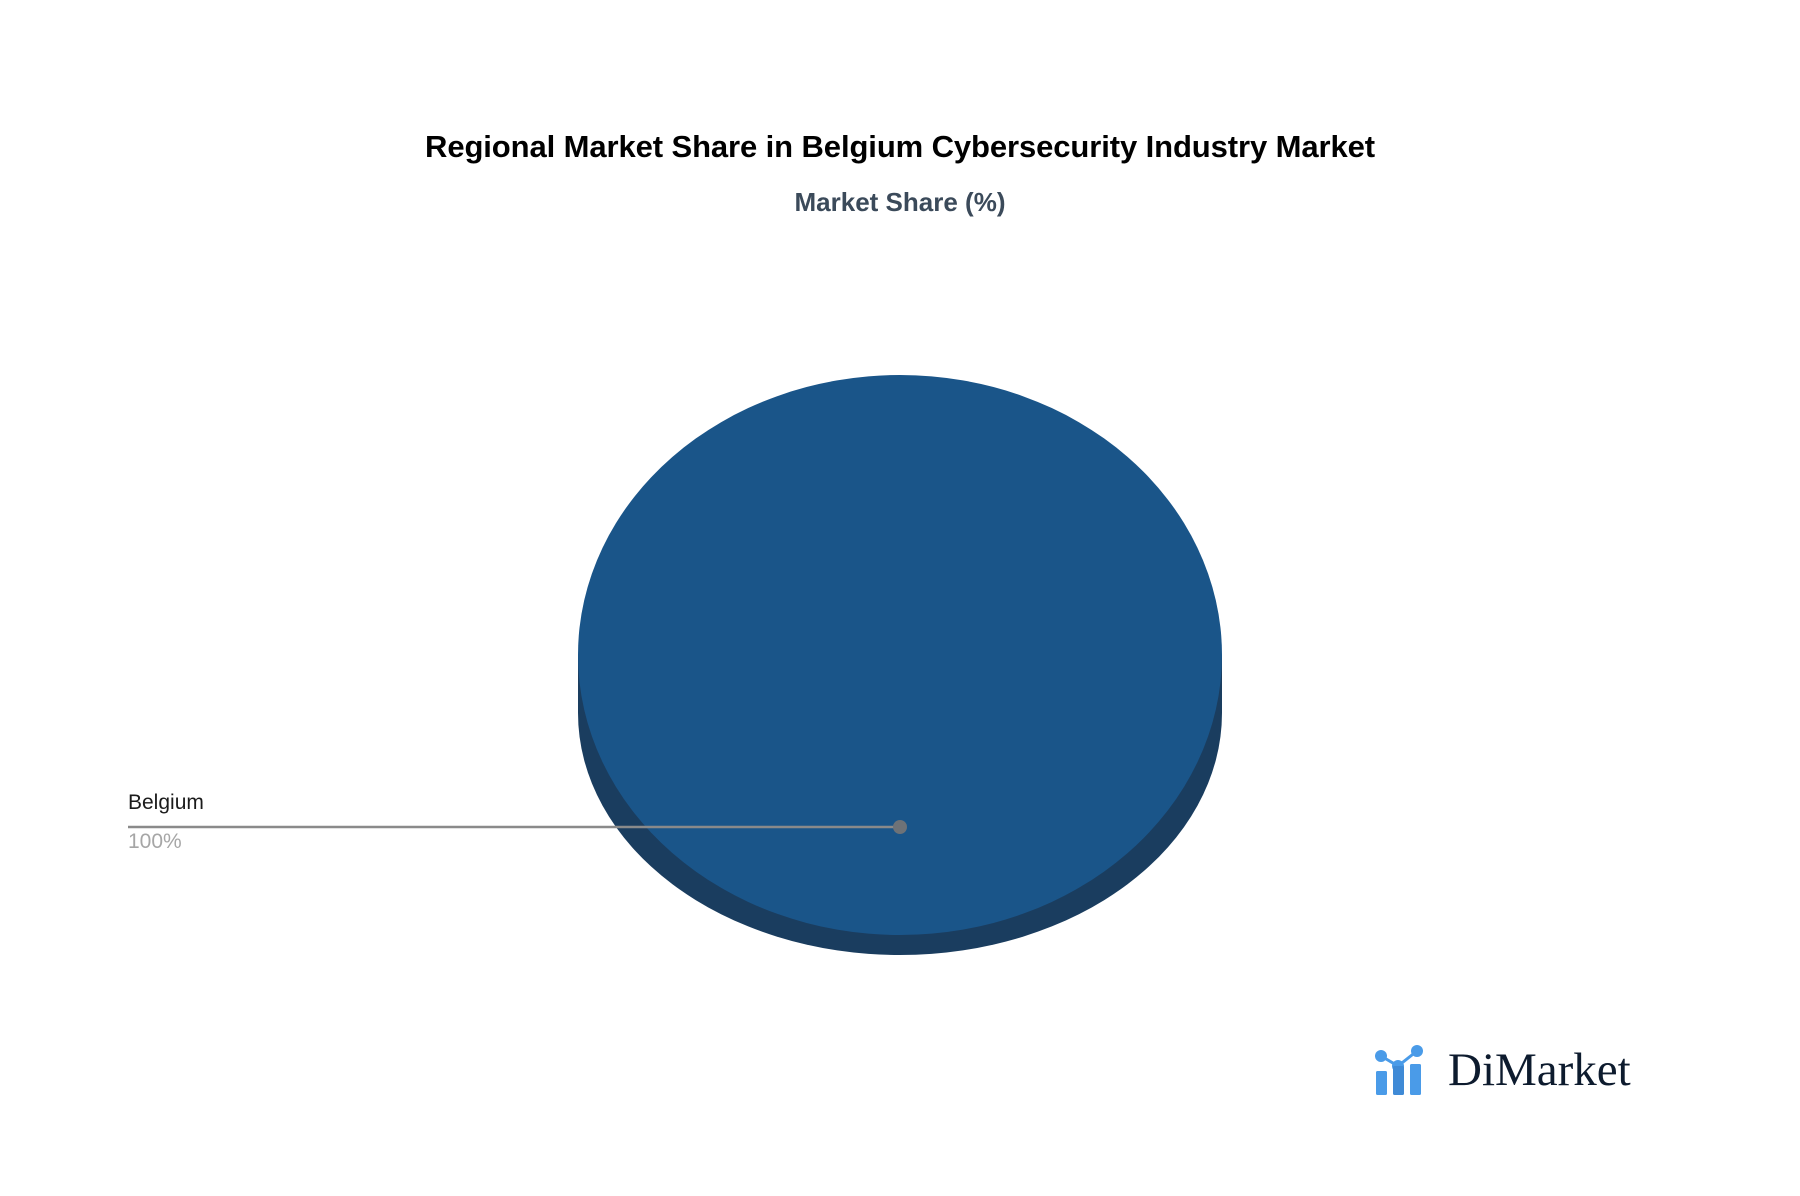 The height and width of the screenshot is (1196, 1800). Describe the element at coordinates (900, 827) in the screenshot. I see `callout-anchor-dot` at that location.